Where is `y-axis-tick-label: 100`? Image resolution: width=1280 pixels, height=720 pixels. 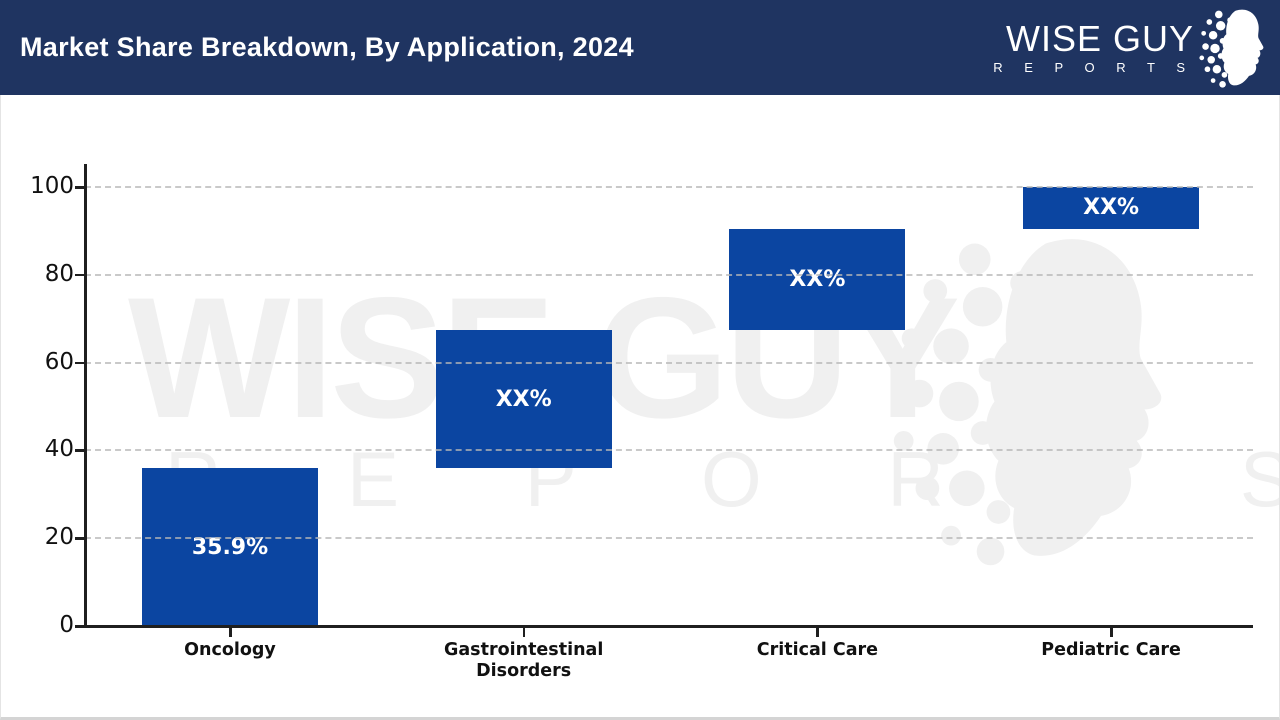
y-axis-tick-label: 100 is located at coordinates (52, 186).